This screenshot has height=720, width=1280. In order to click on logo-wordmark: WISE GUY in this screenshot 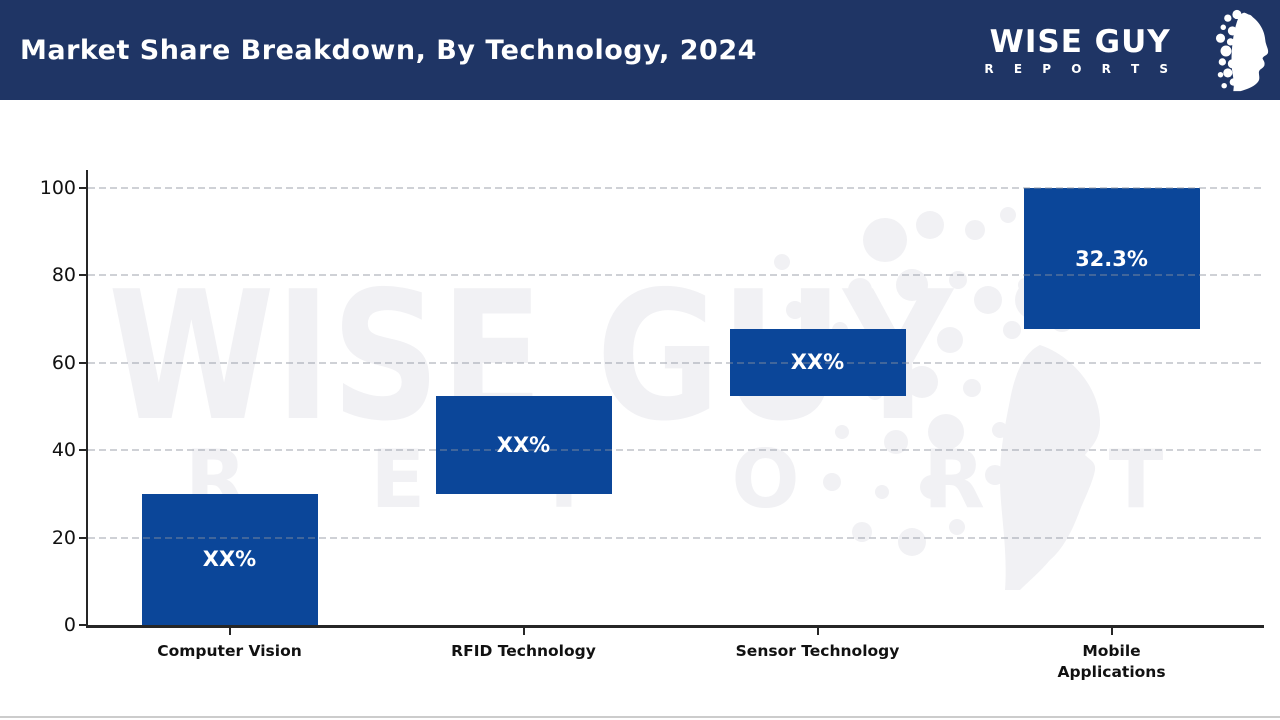, I will do `click(1080, 42)`.